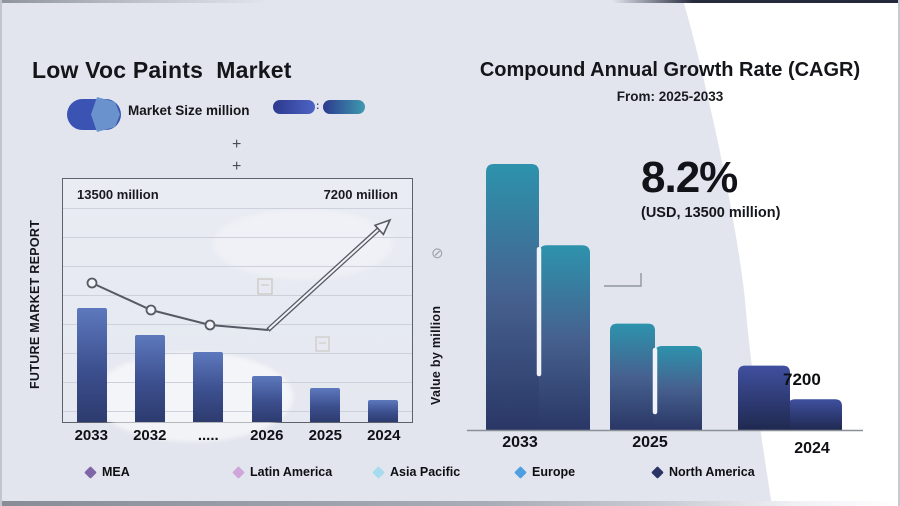 The width and height of the screenshot is (900, 506). Describe the element at coordinates (1, 253) in the screenshot. I see `frame-left-border` at that location.